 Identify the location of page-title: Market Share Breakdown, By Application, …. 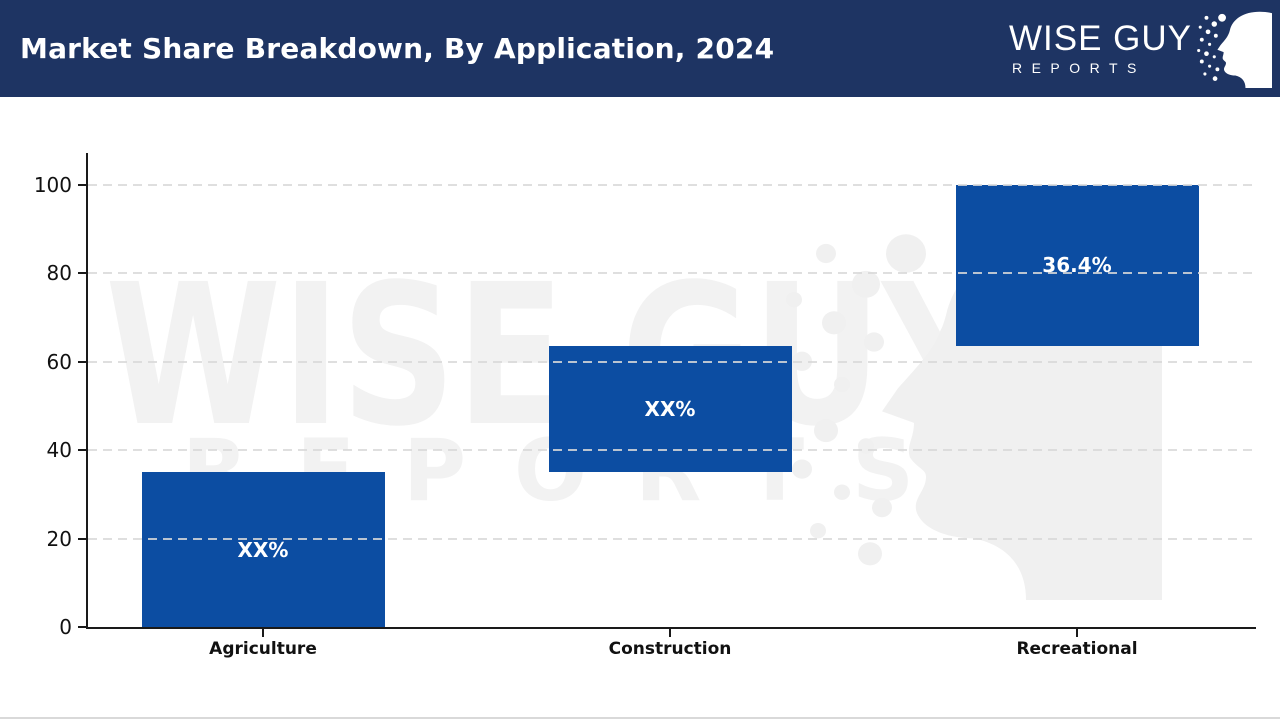
(397, 48).